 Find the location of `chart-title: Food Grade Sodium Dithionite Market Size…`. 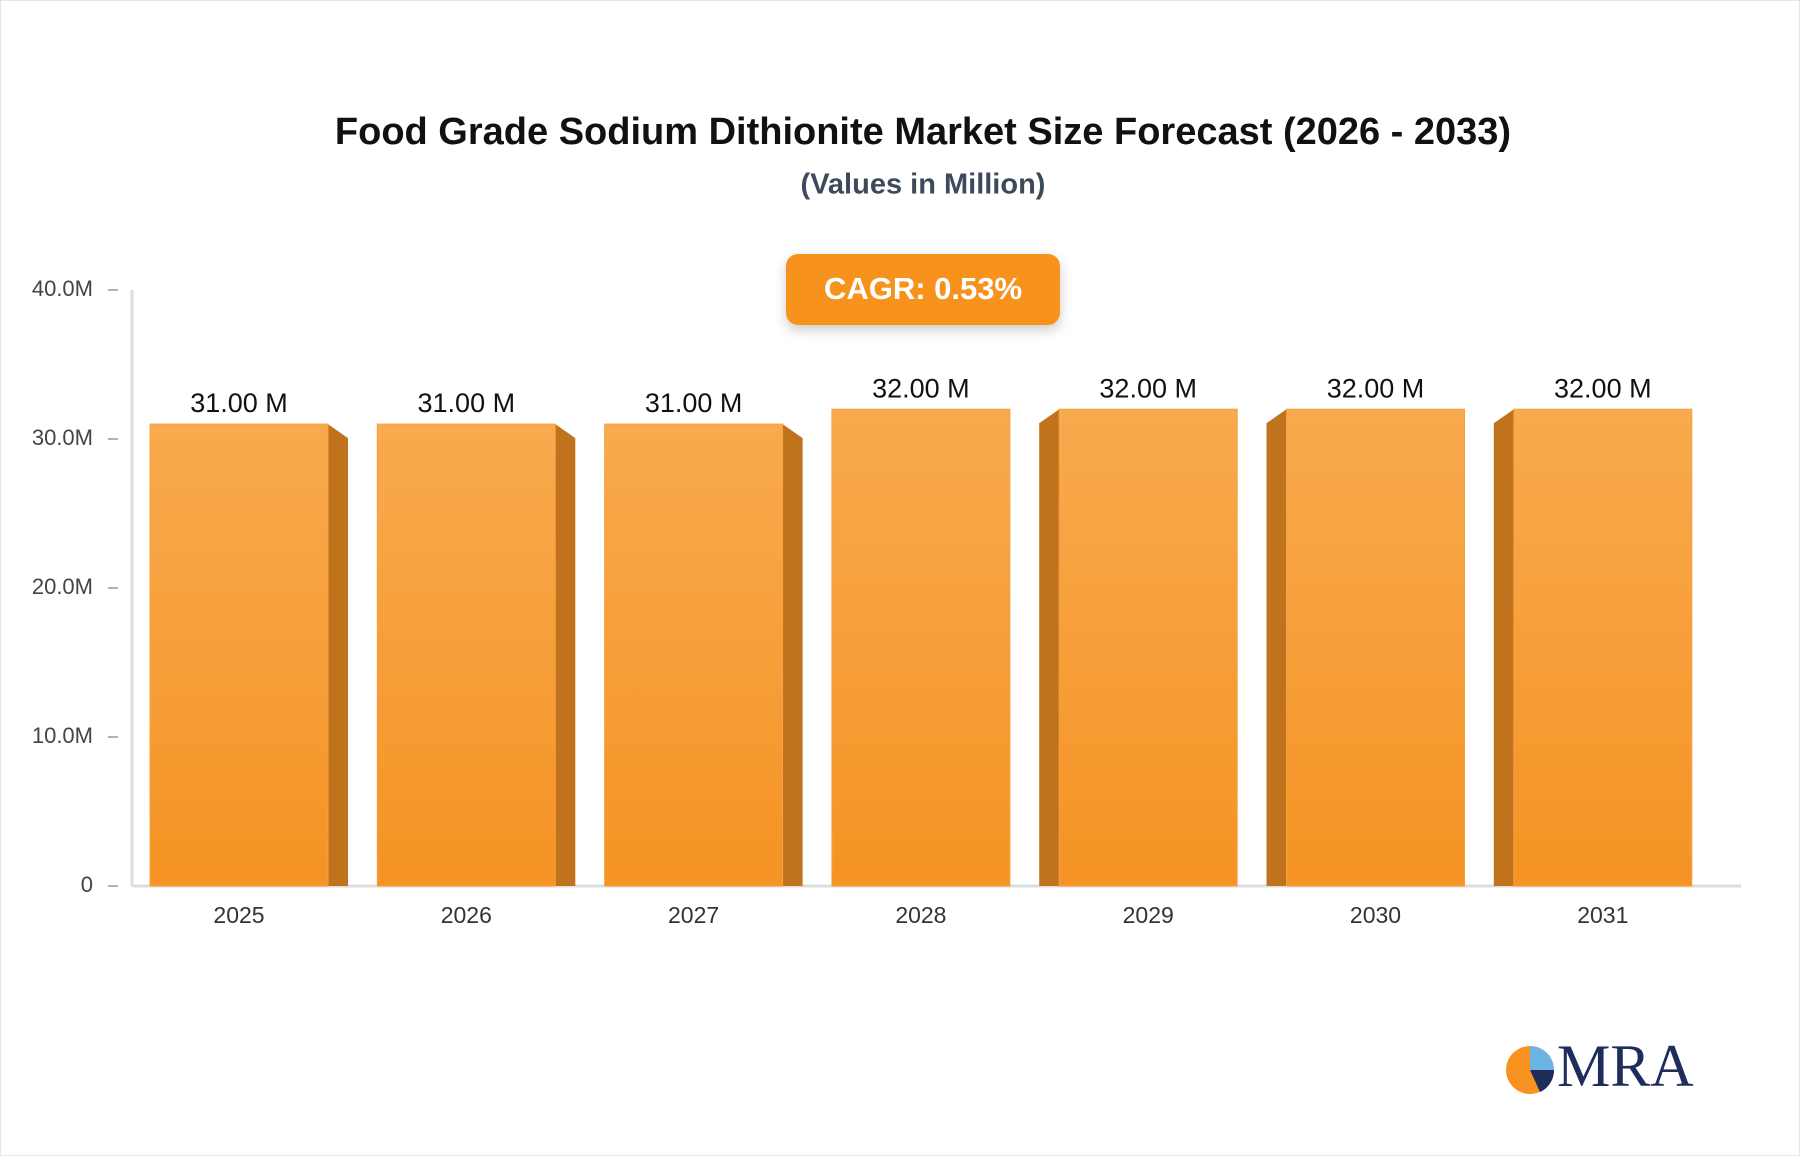

chart-title: Food Grade Sodium Dithionite Market Size… is located at coordinates (923, 132).